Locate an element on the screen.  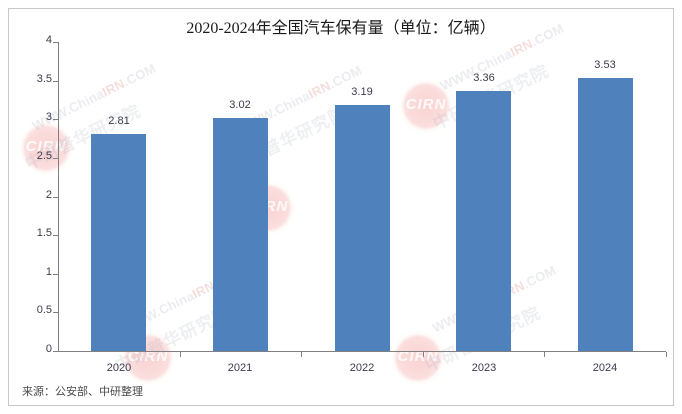
bar-value-label: 3.53 is located at coordinates (605, 65).